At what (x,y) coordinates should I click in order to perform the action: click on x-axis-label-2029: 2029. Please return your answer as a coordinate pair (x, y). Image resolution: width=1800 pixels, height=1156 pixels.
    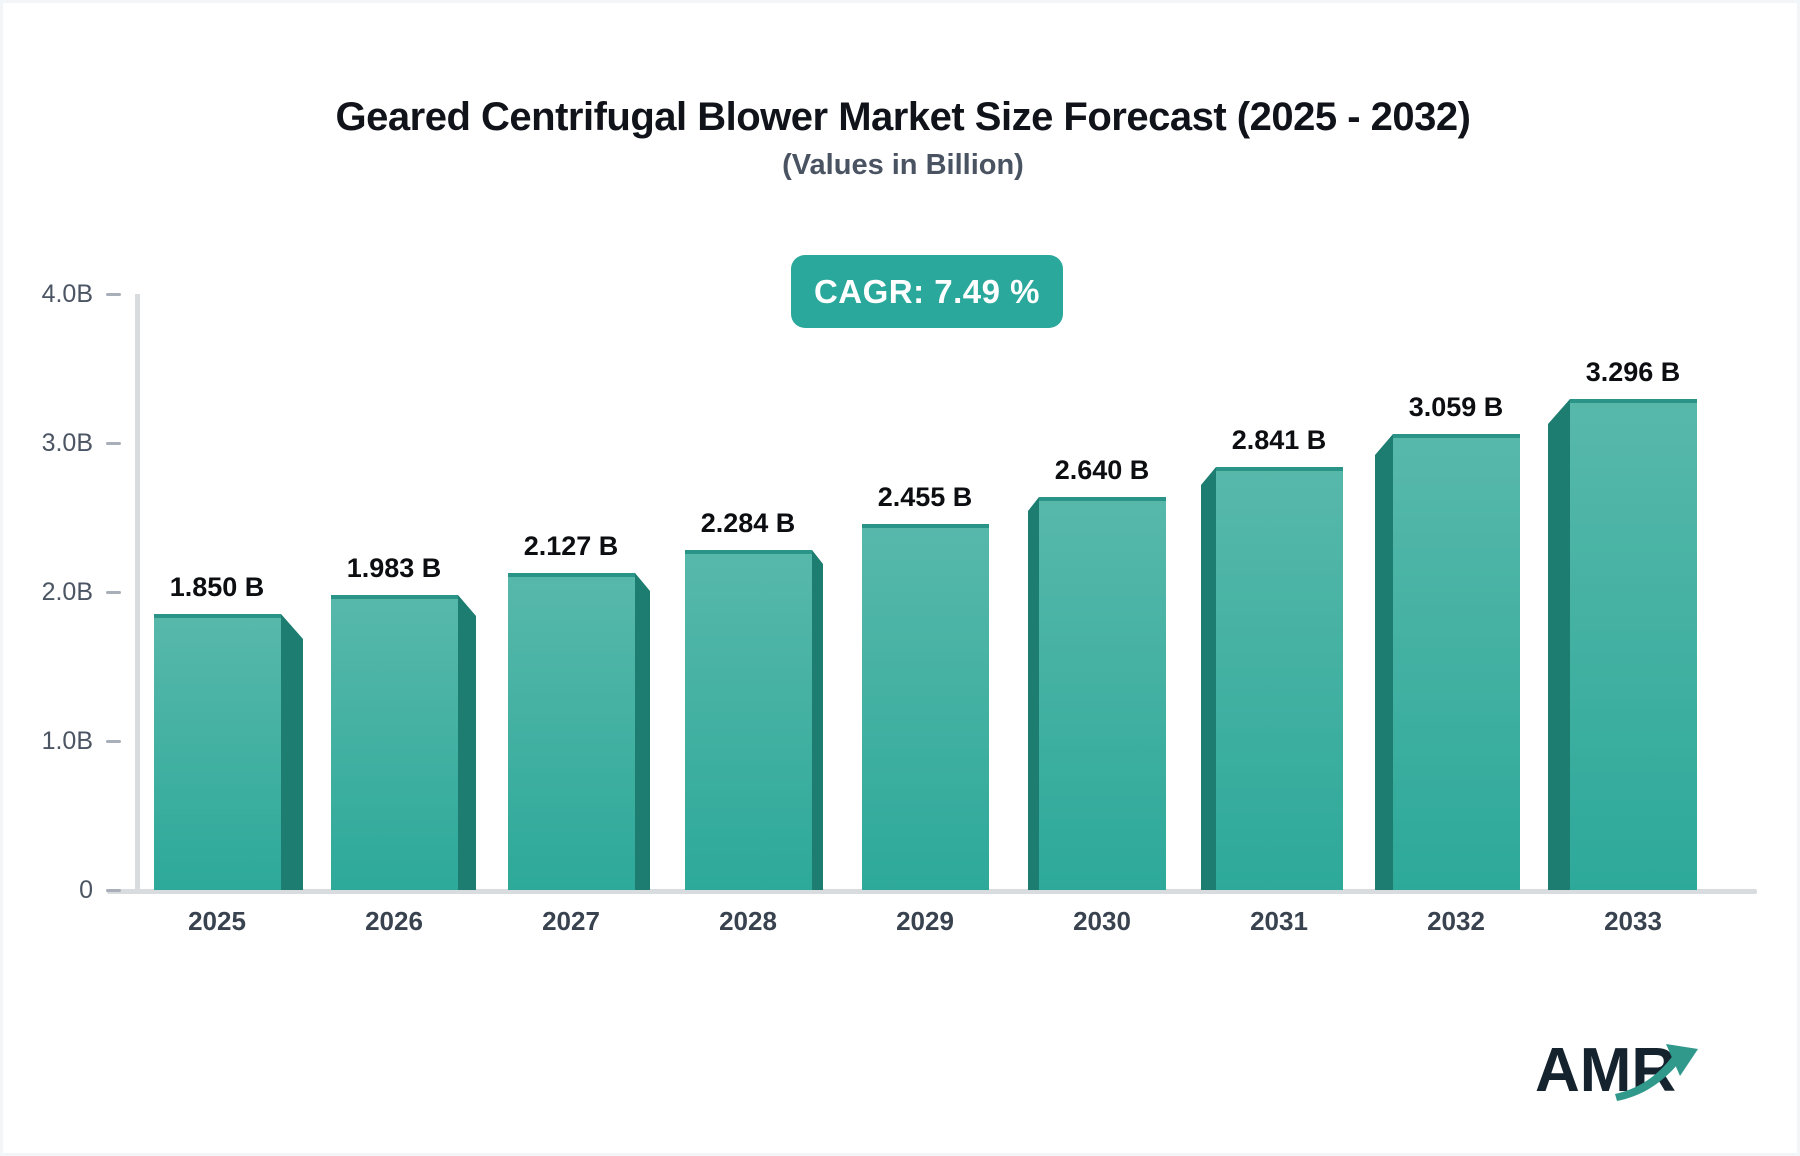
    Looking at the image, I should click on (925, 921).